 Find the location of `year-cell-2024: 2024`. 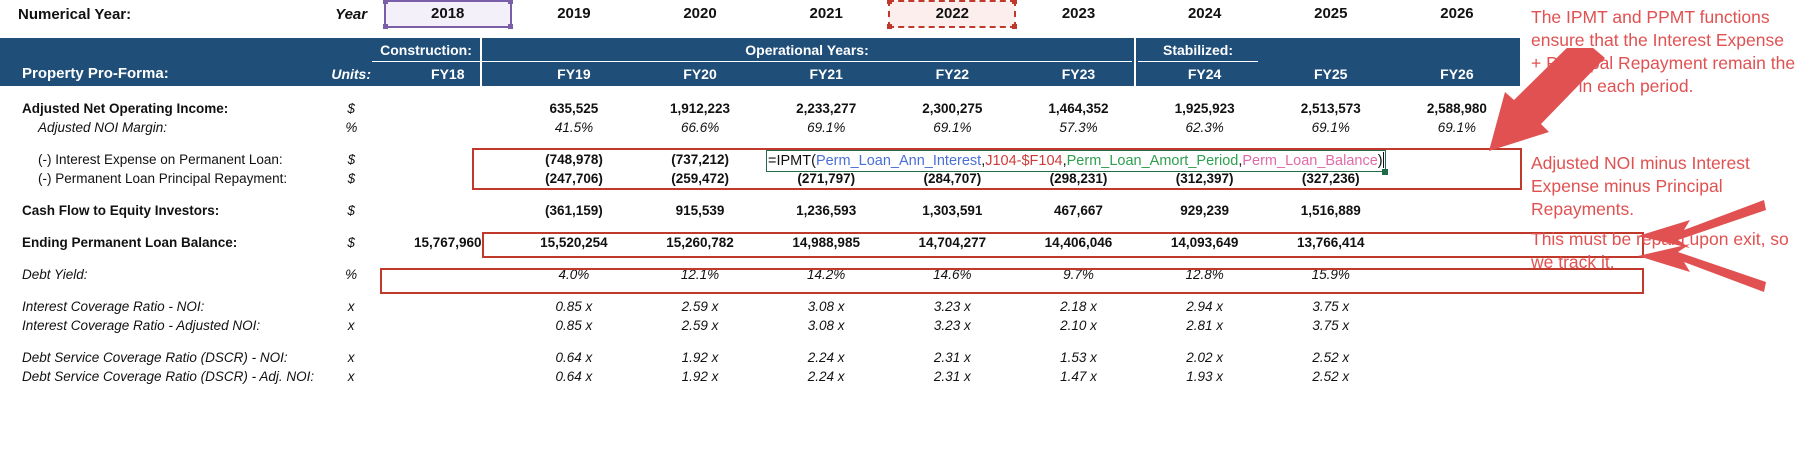

year-cell-2024: 2024 is located at coordinates (1204, 13).